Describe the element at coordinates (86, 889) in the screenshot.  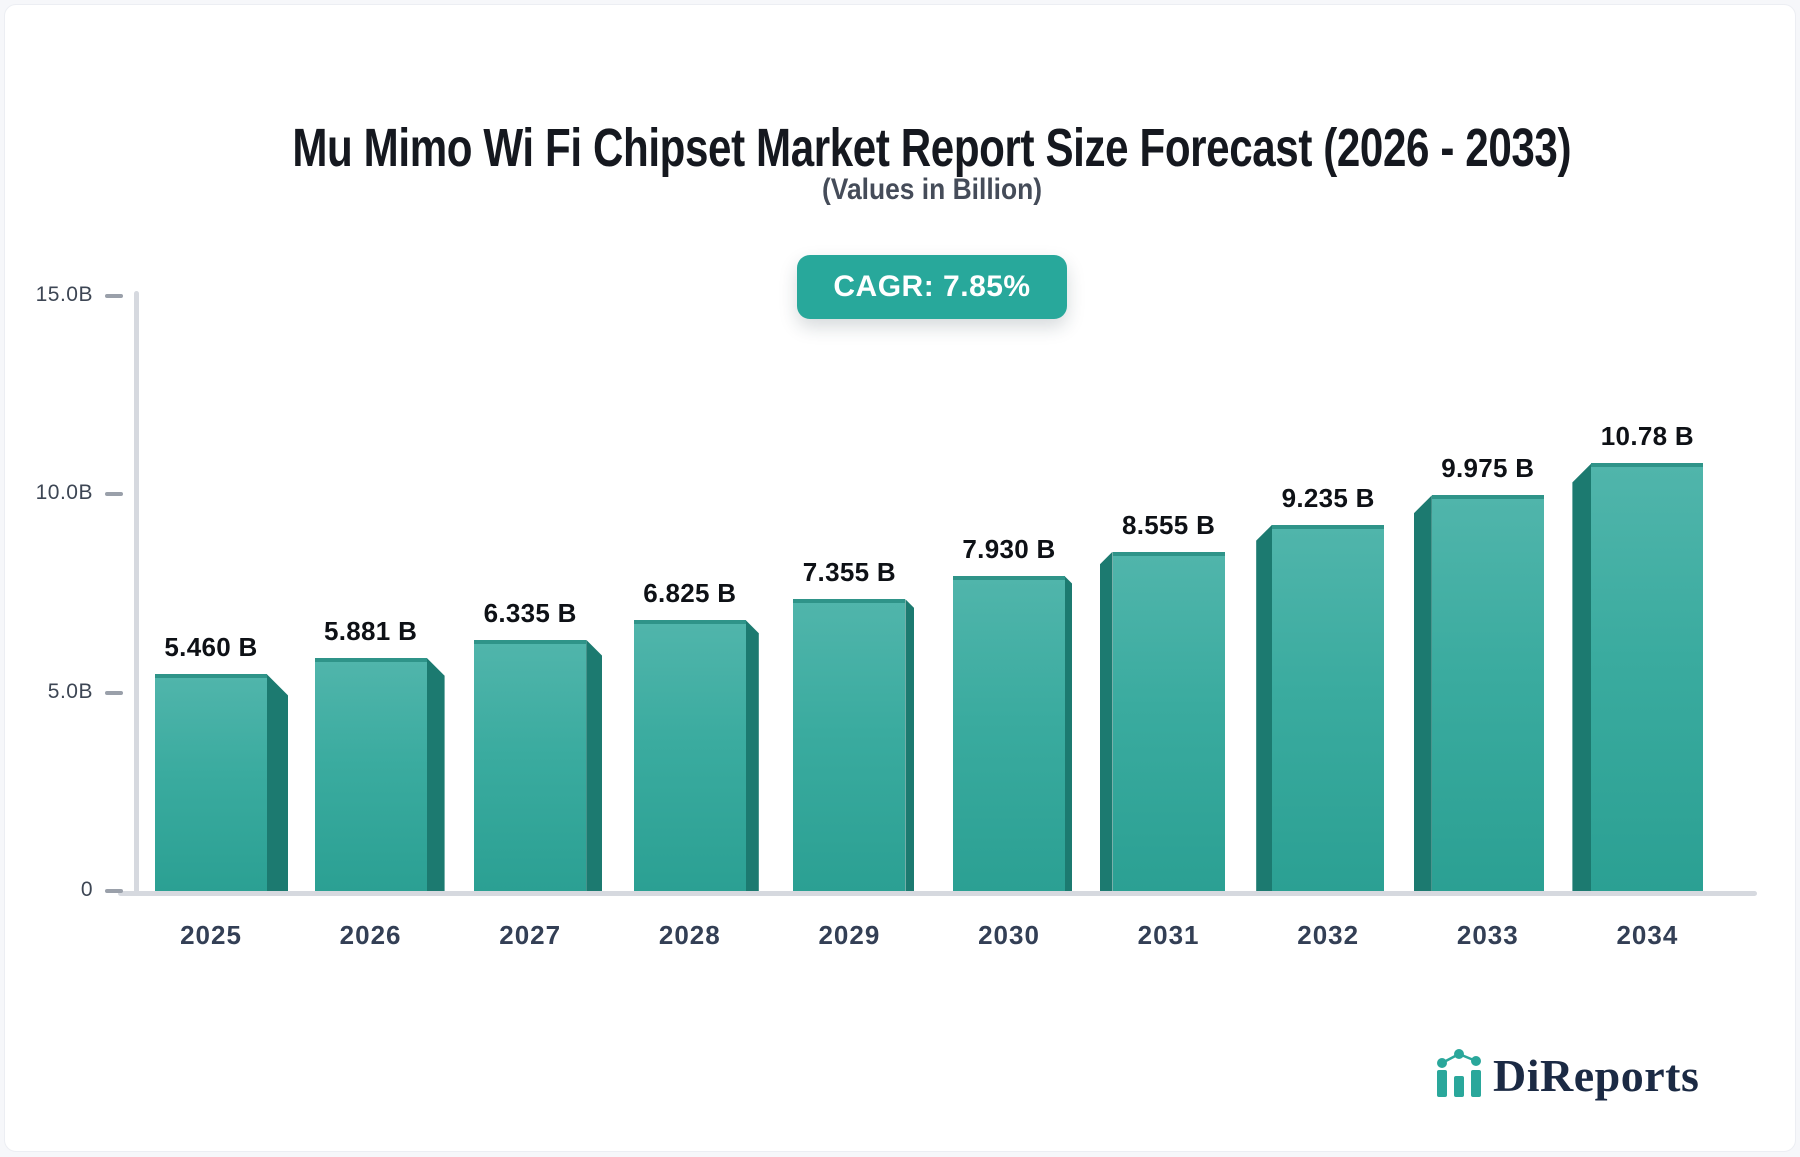
I see `y-axis-tick-label: 0` at that location.